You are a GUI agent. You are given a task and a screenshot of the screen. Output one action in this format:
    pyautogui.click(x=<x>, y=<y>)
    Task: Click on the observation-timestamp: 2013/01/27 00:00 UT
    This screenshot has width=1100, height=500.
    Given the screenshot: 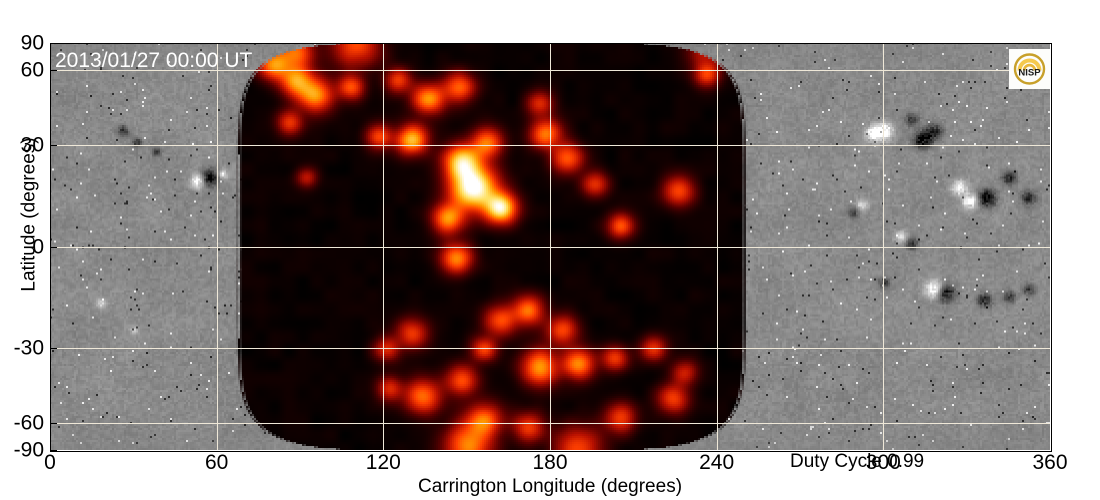 What is the action you would take?
    pyautogui.click(x=154, y=60)
    